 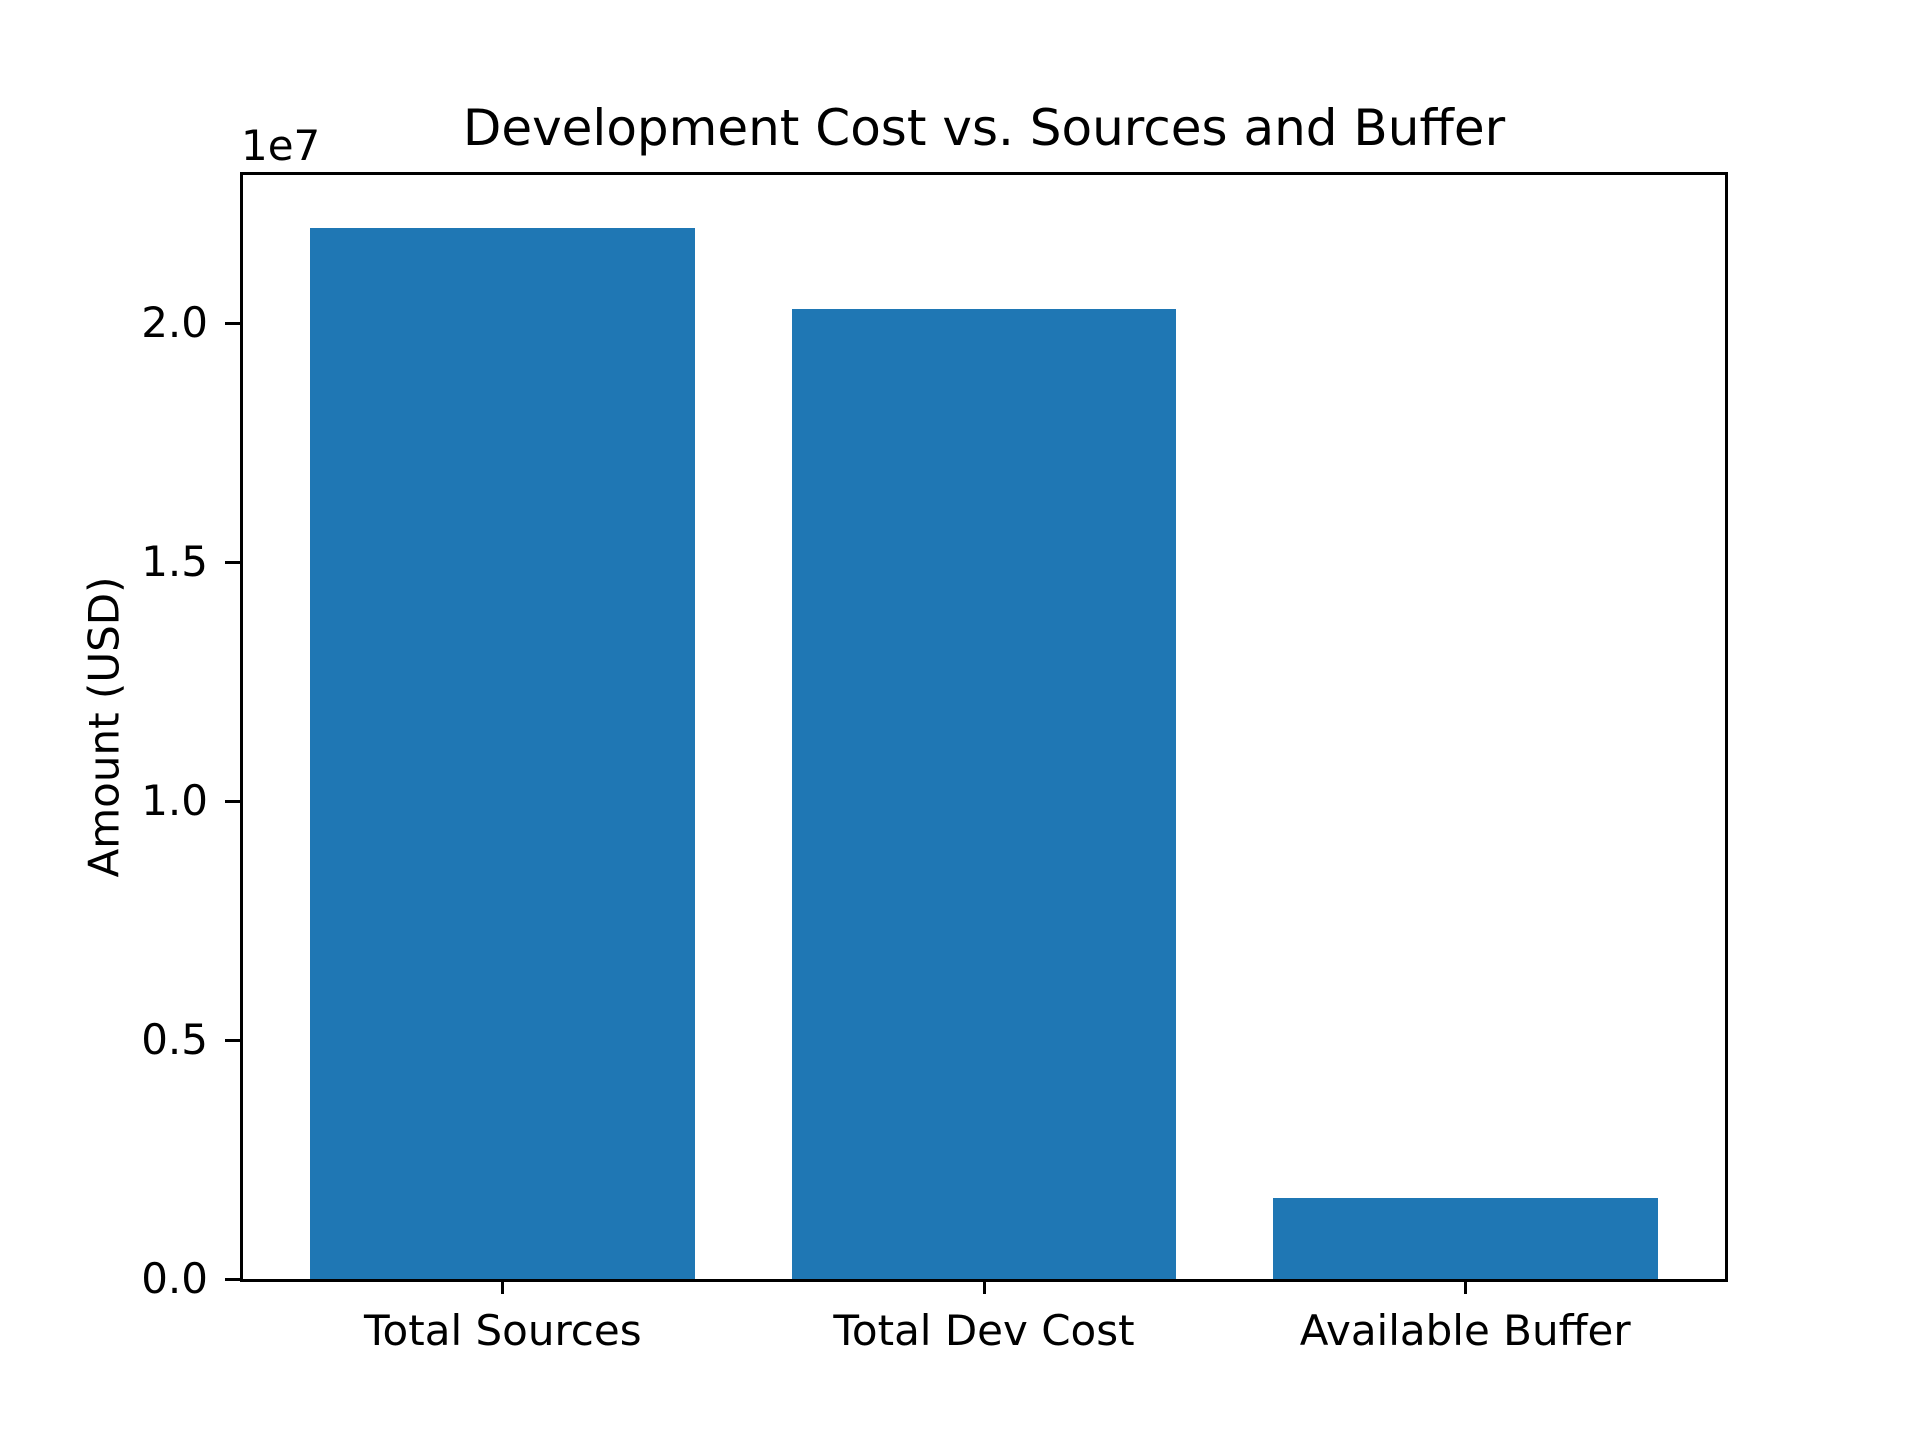 What do you see at coordinates (174, 1040) in the screenshot?
I see `y-tick-label: 0.5` at bounding box center [174, 1040].